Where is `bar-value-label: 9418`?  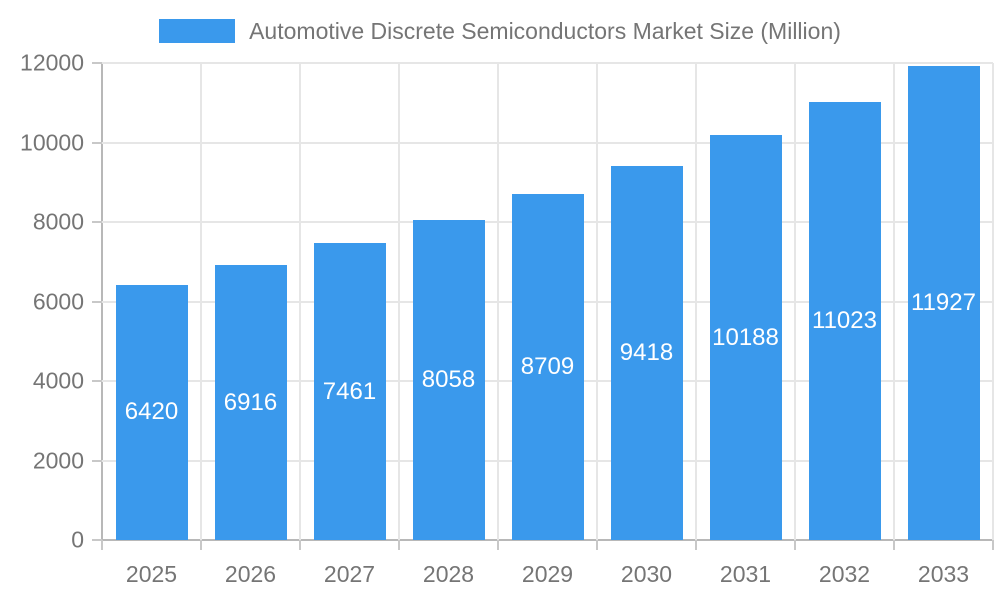
bar-value-label: 9418 is located at coordinates (646, 352).